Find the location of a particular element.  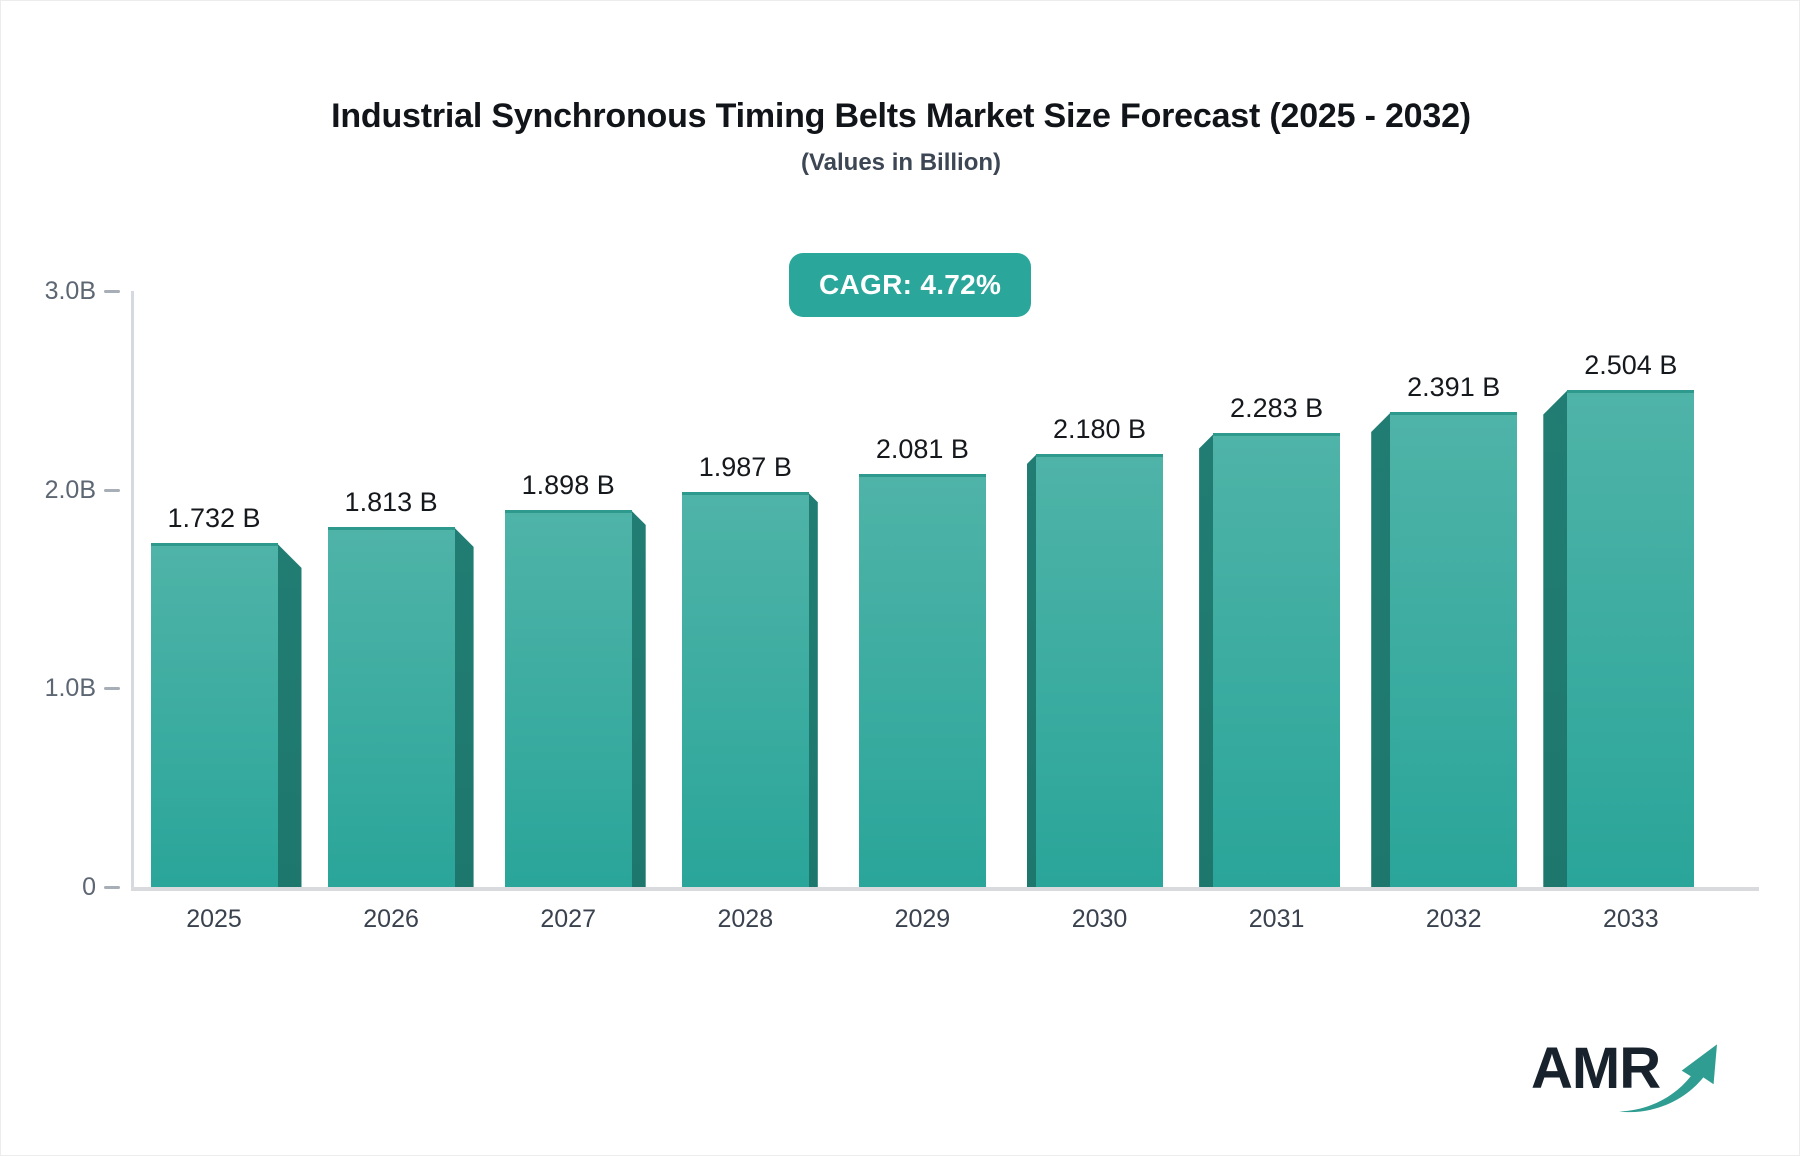

x-axis-label: 2033 is located at coordinates (1630, 919).